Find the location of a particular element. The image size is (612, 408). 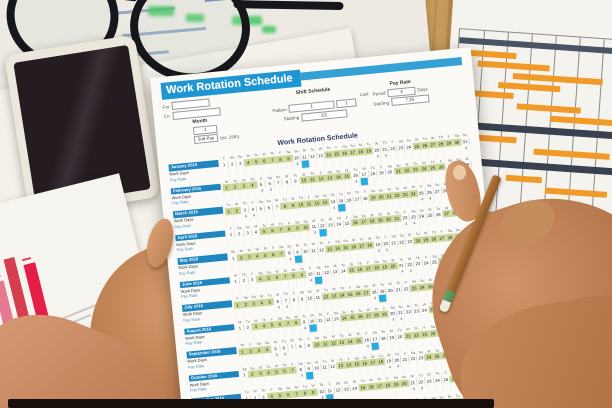

form-right-column: Pay Rate Period 4 Days Starting 7.25 is located at coordinates (419, 100).